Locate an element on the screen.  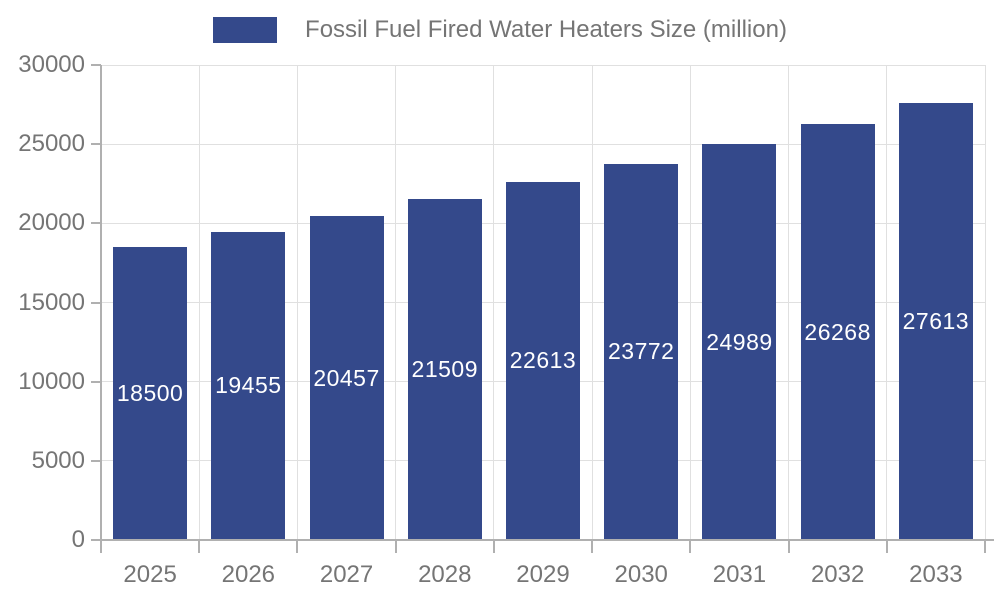
bar: 18500 is located at coordinates (150, 393).